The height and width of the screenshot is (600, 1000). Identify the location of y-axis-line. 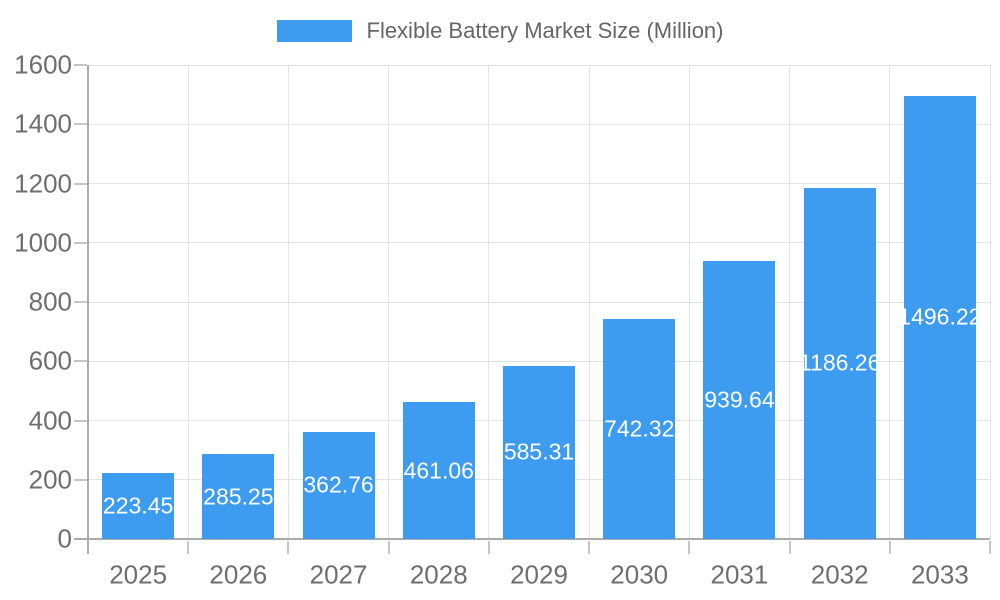
(88, 309).